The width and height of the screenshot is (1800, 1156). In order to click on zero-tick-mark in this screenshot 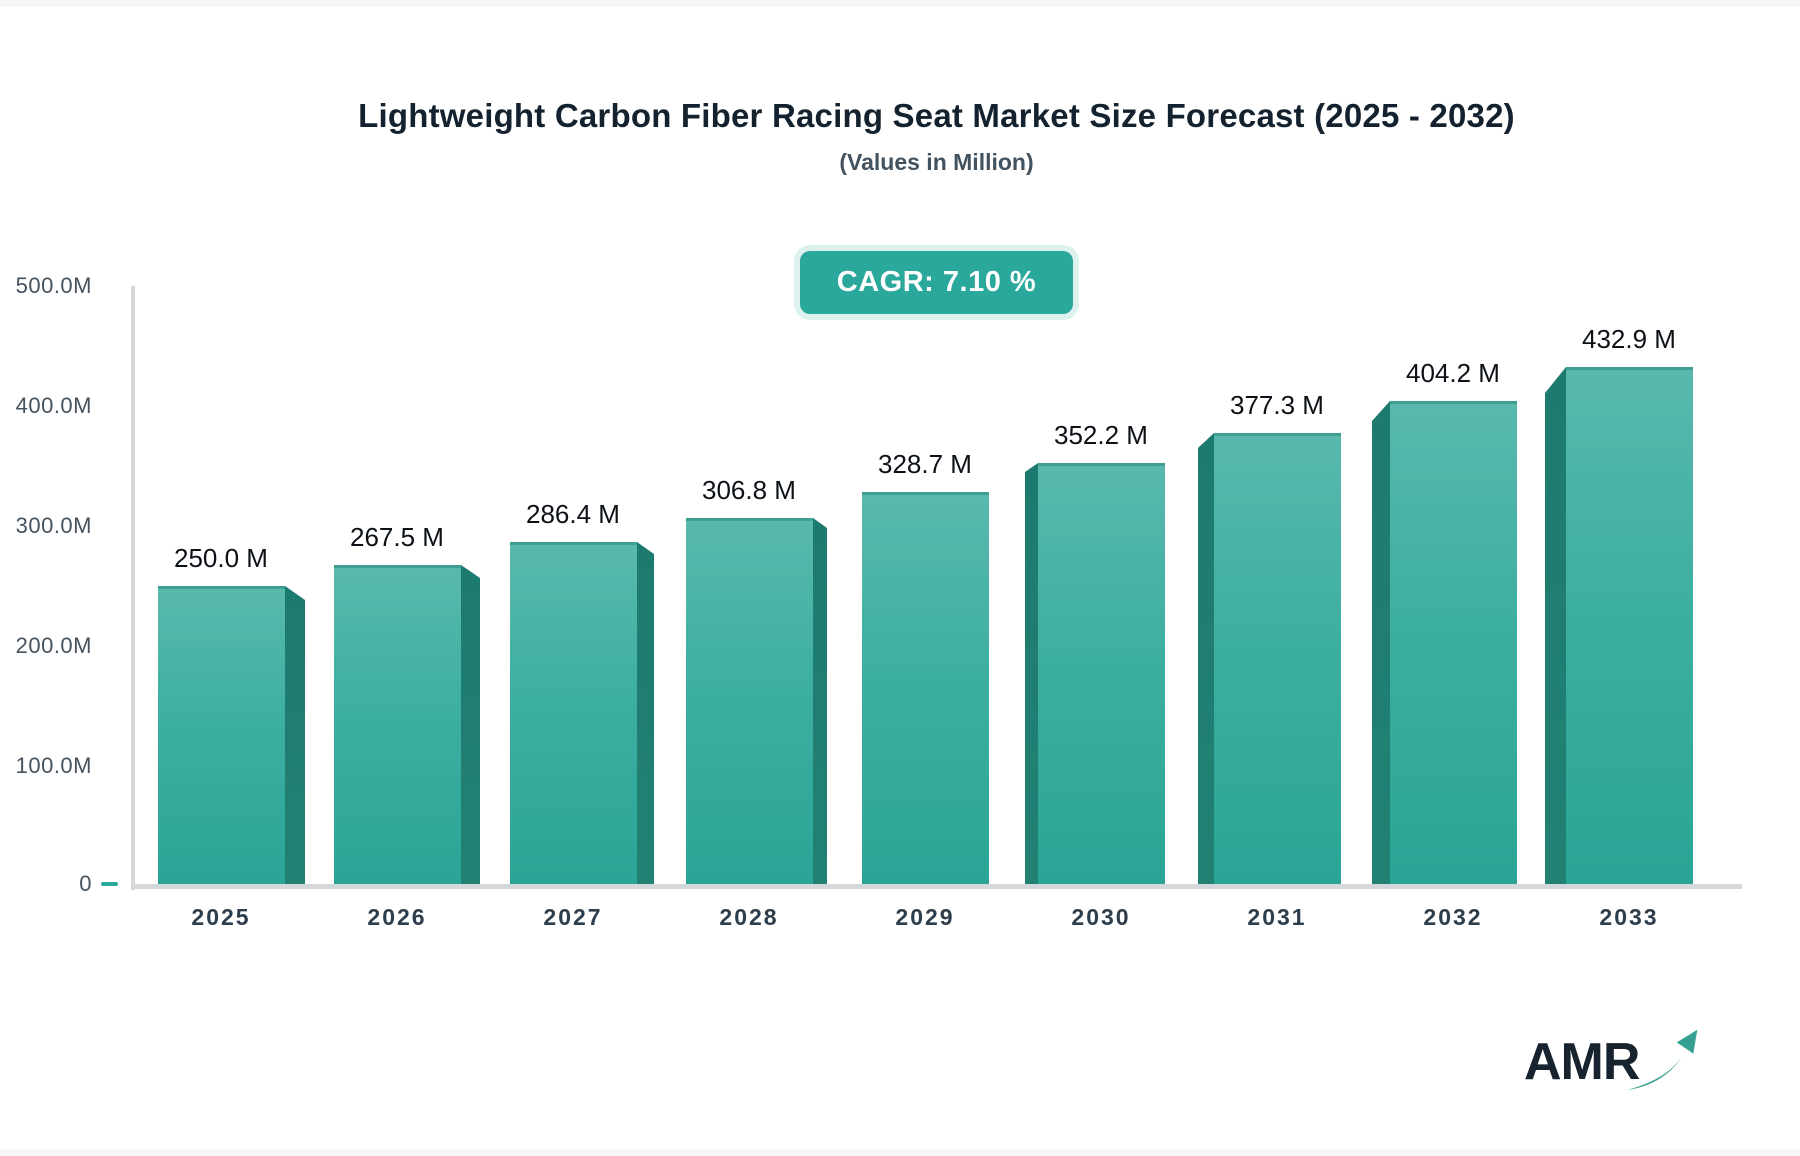, I will do `click(109, 884)`.